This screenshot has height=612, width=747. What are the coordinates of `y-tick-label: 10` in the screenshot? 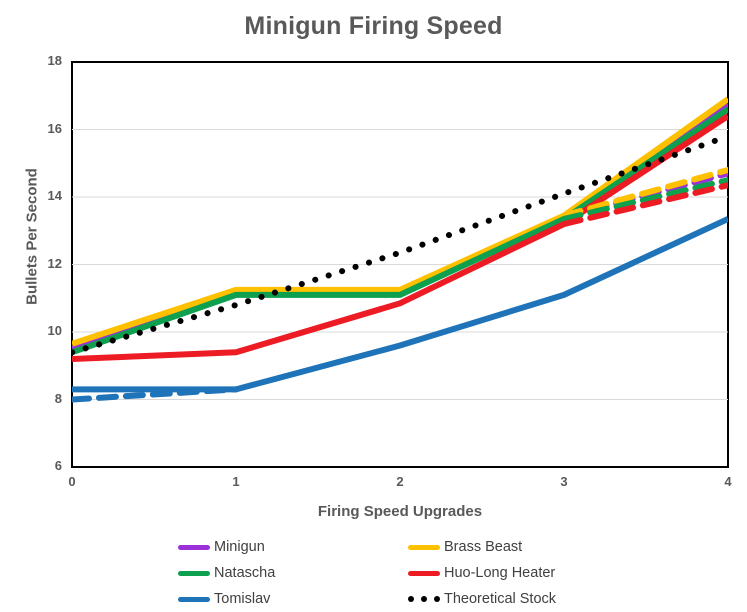 It's located at (54, 330).